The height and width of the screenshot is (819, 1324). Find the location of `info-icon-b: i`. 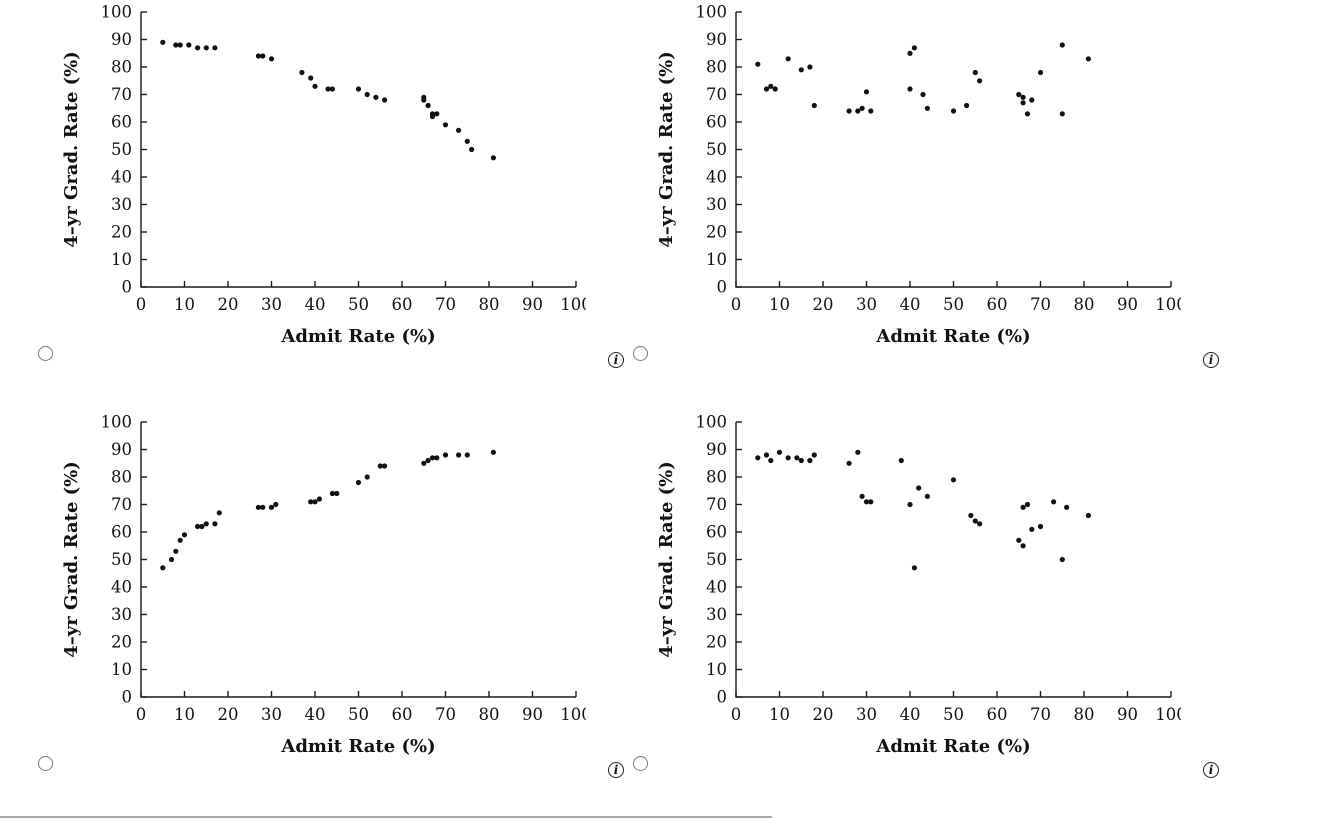

info-icon-b: i is located at coordinates (1211, 360).